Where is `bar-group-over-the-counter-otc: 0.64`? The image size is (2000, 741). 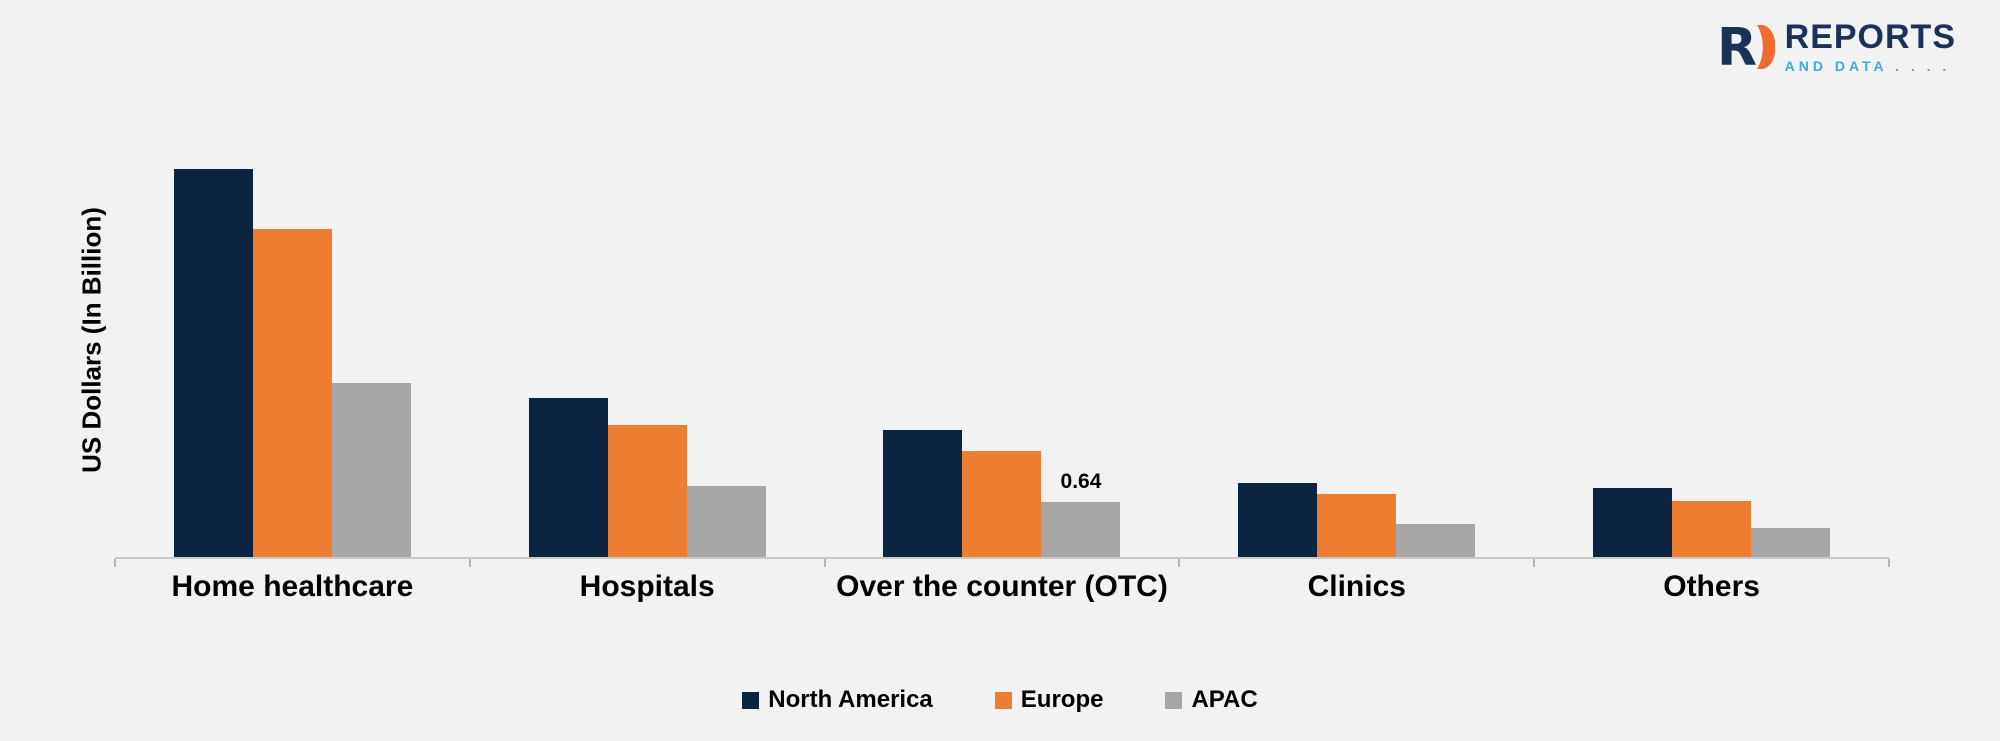
bar-group-over-the-counter-otc: 0.64 is located at coordinates (1002, 327).